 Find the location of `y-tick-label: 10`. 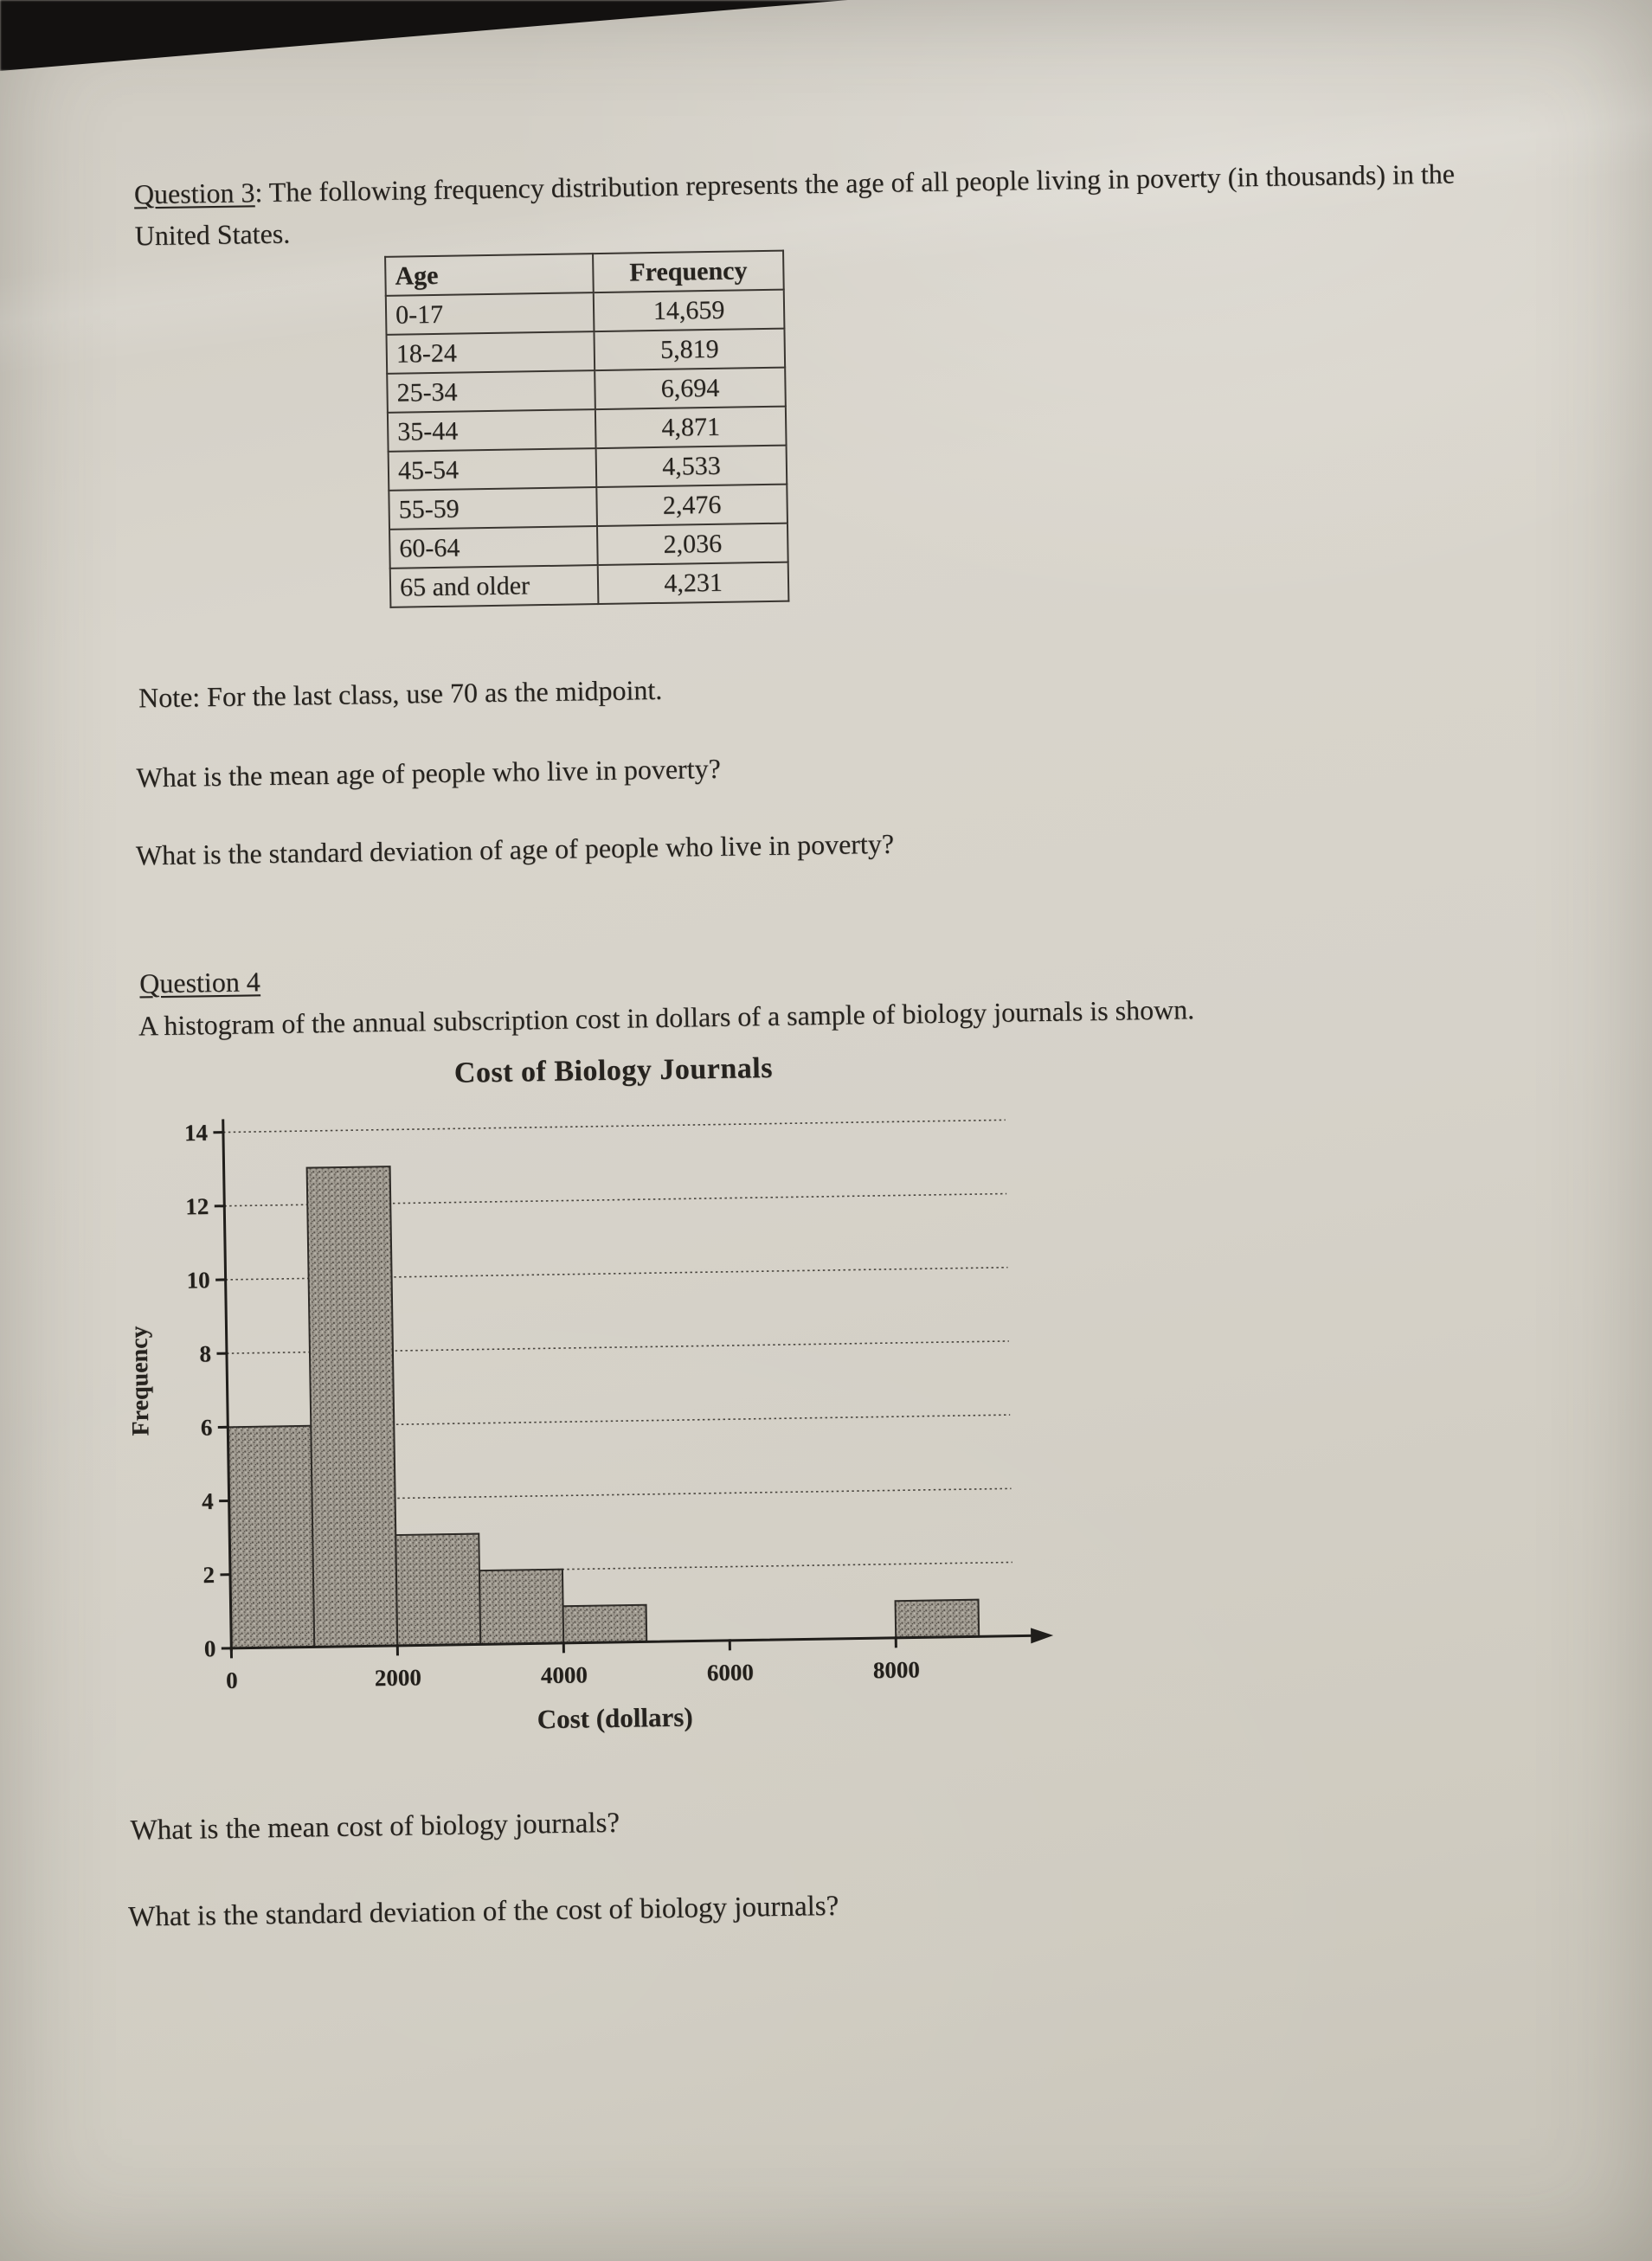

y-tick-label: 10 is located at coordinates (197, 1280).